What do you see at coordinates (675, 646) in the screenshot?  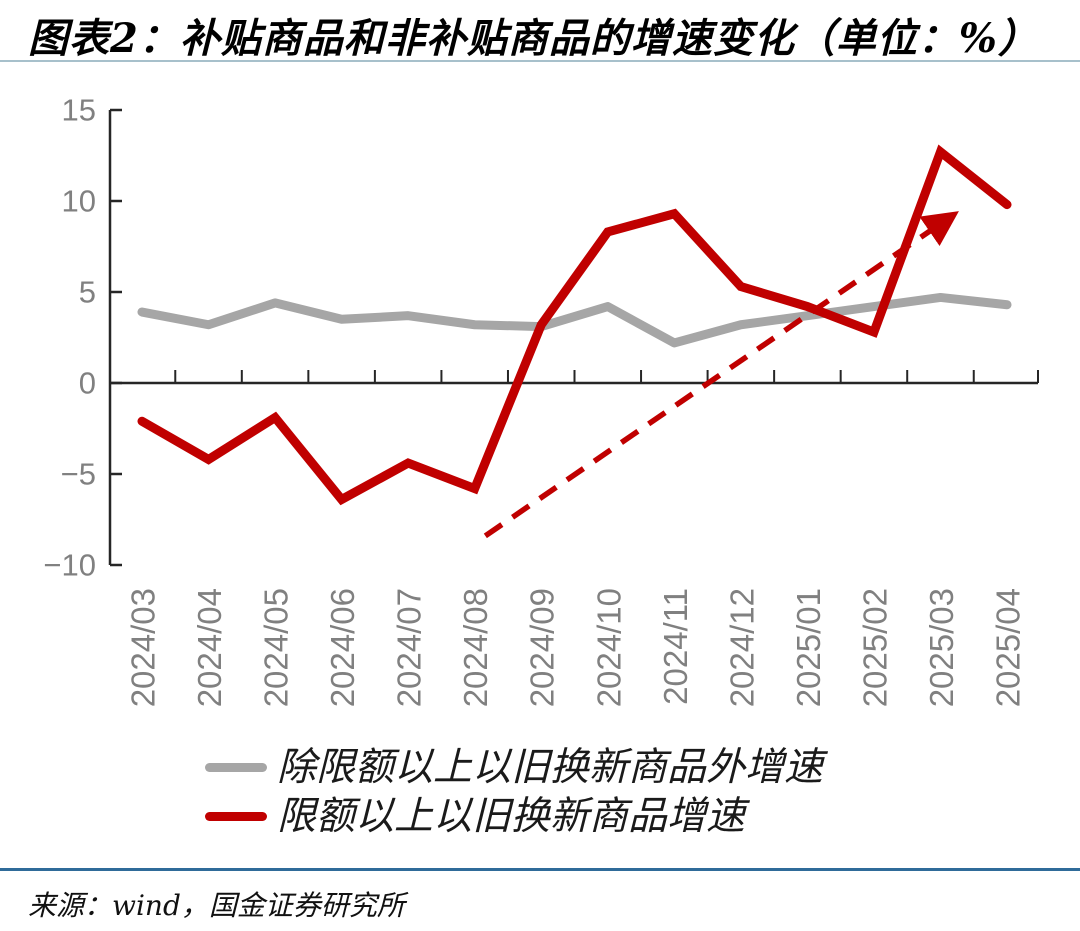 I see `x-tick-label: 2024/11` at bounding box center [675, 646].